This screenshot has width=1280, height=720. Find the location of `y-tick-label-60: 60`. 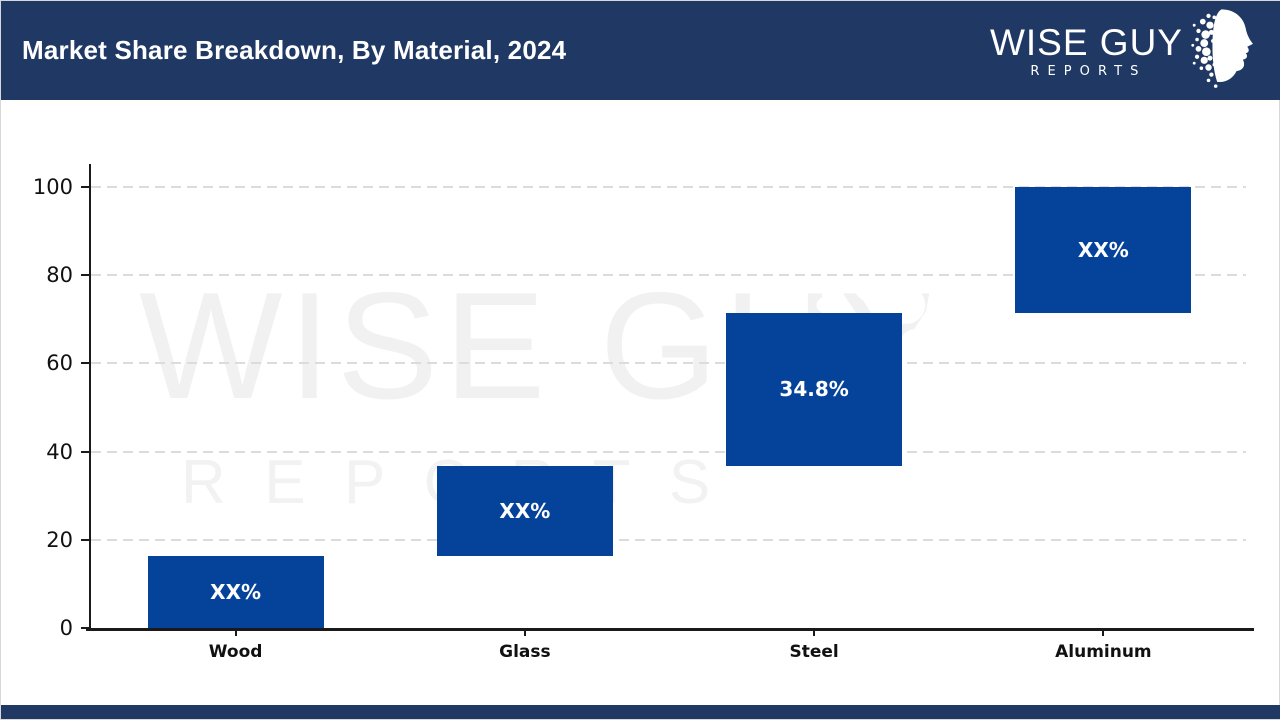

y-tick-label-60: 60 is located at coordinates (59, 363).